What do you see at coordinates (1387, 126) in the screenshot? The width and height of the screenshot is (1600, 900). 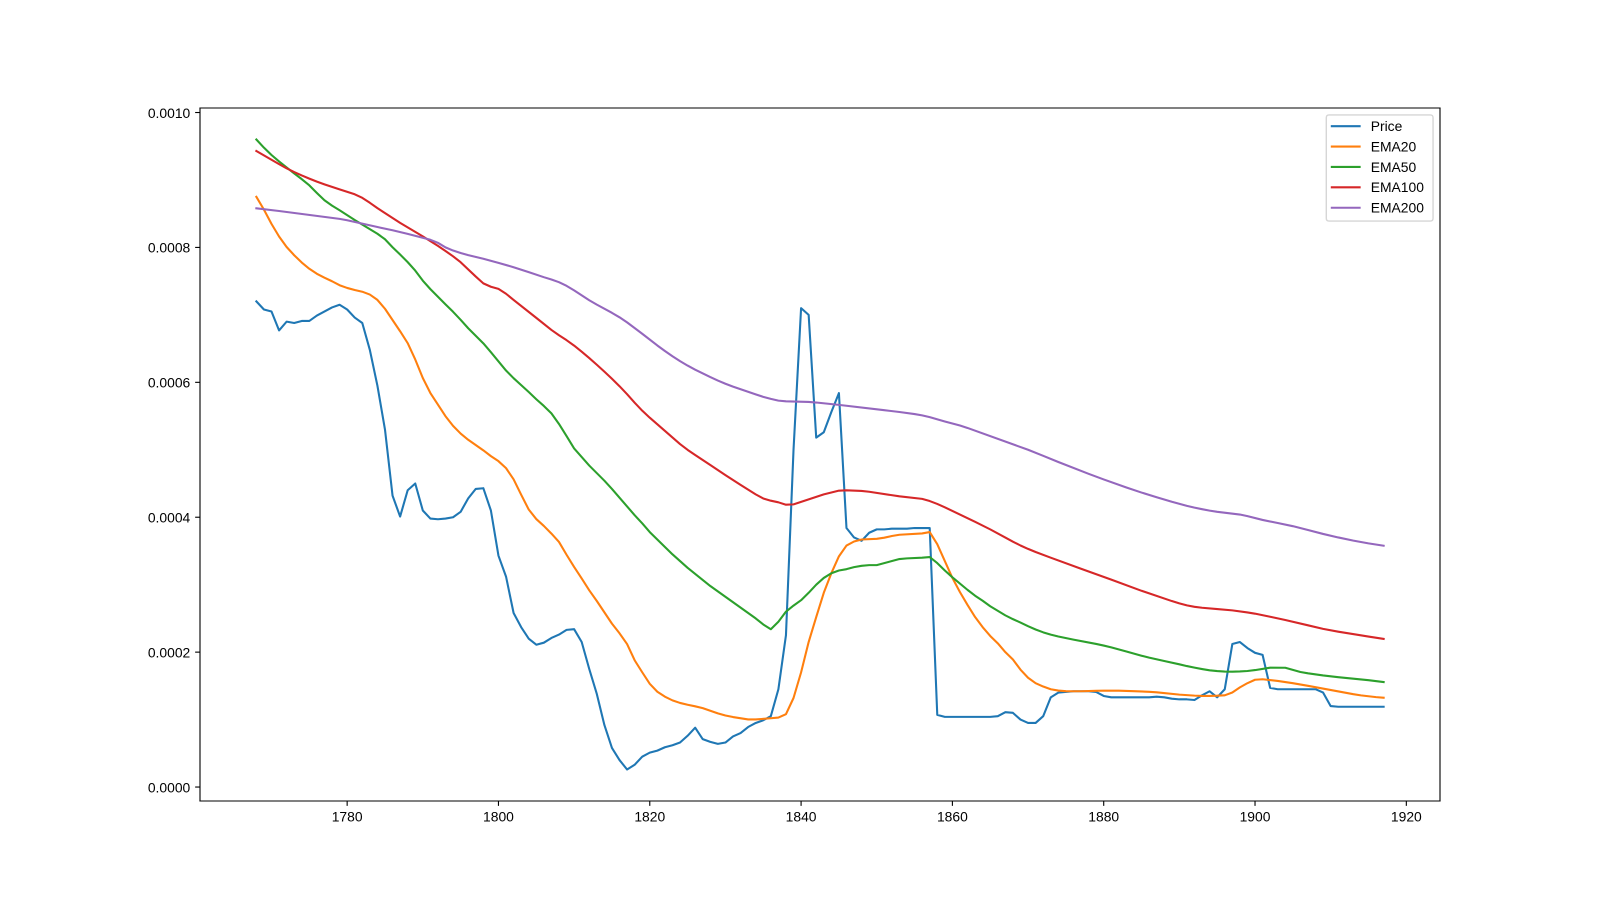 I see `svg-text: Price` at bounding box center [1387, 126].